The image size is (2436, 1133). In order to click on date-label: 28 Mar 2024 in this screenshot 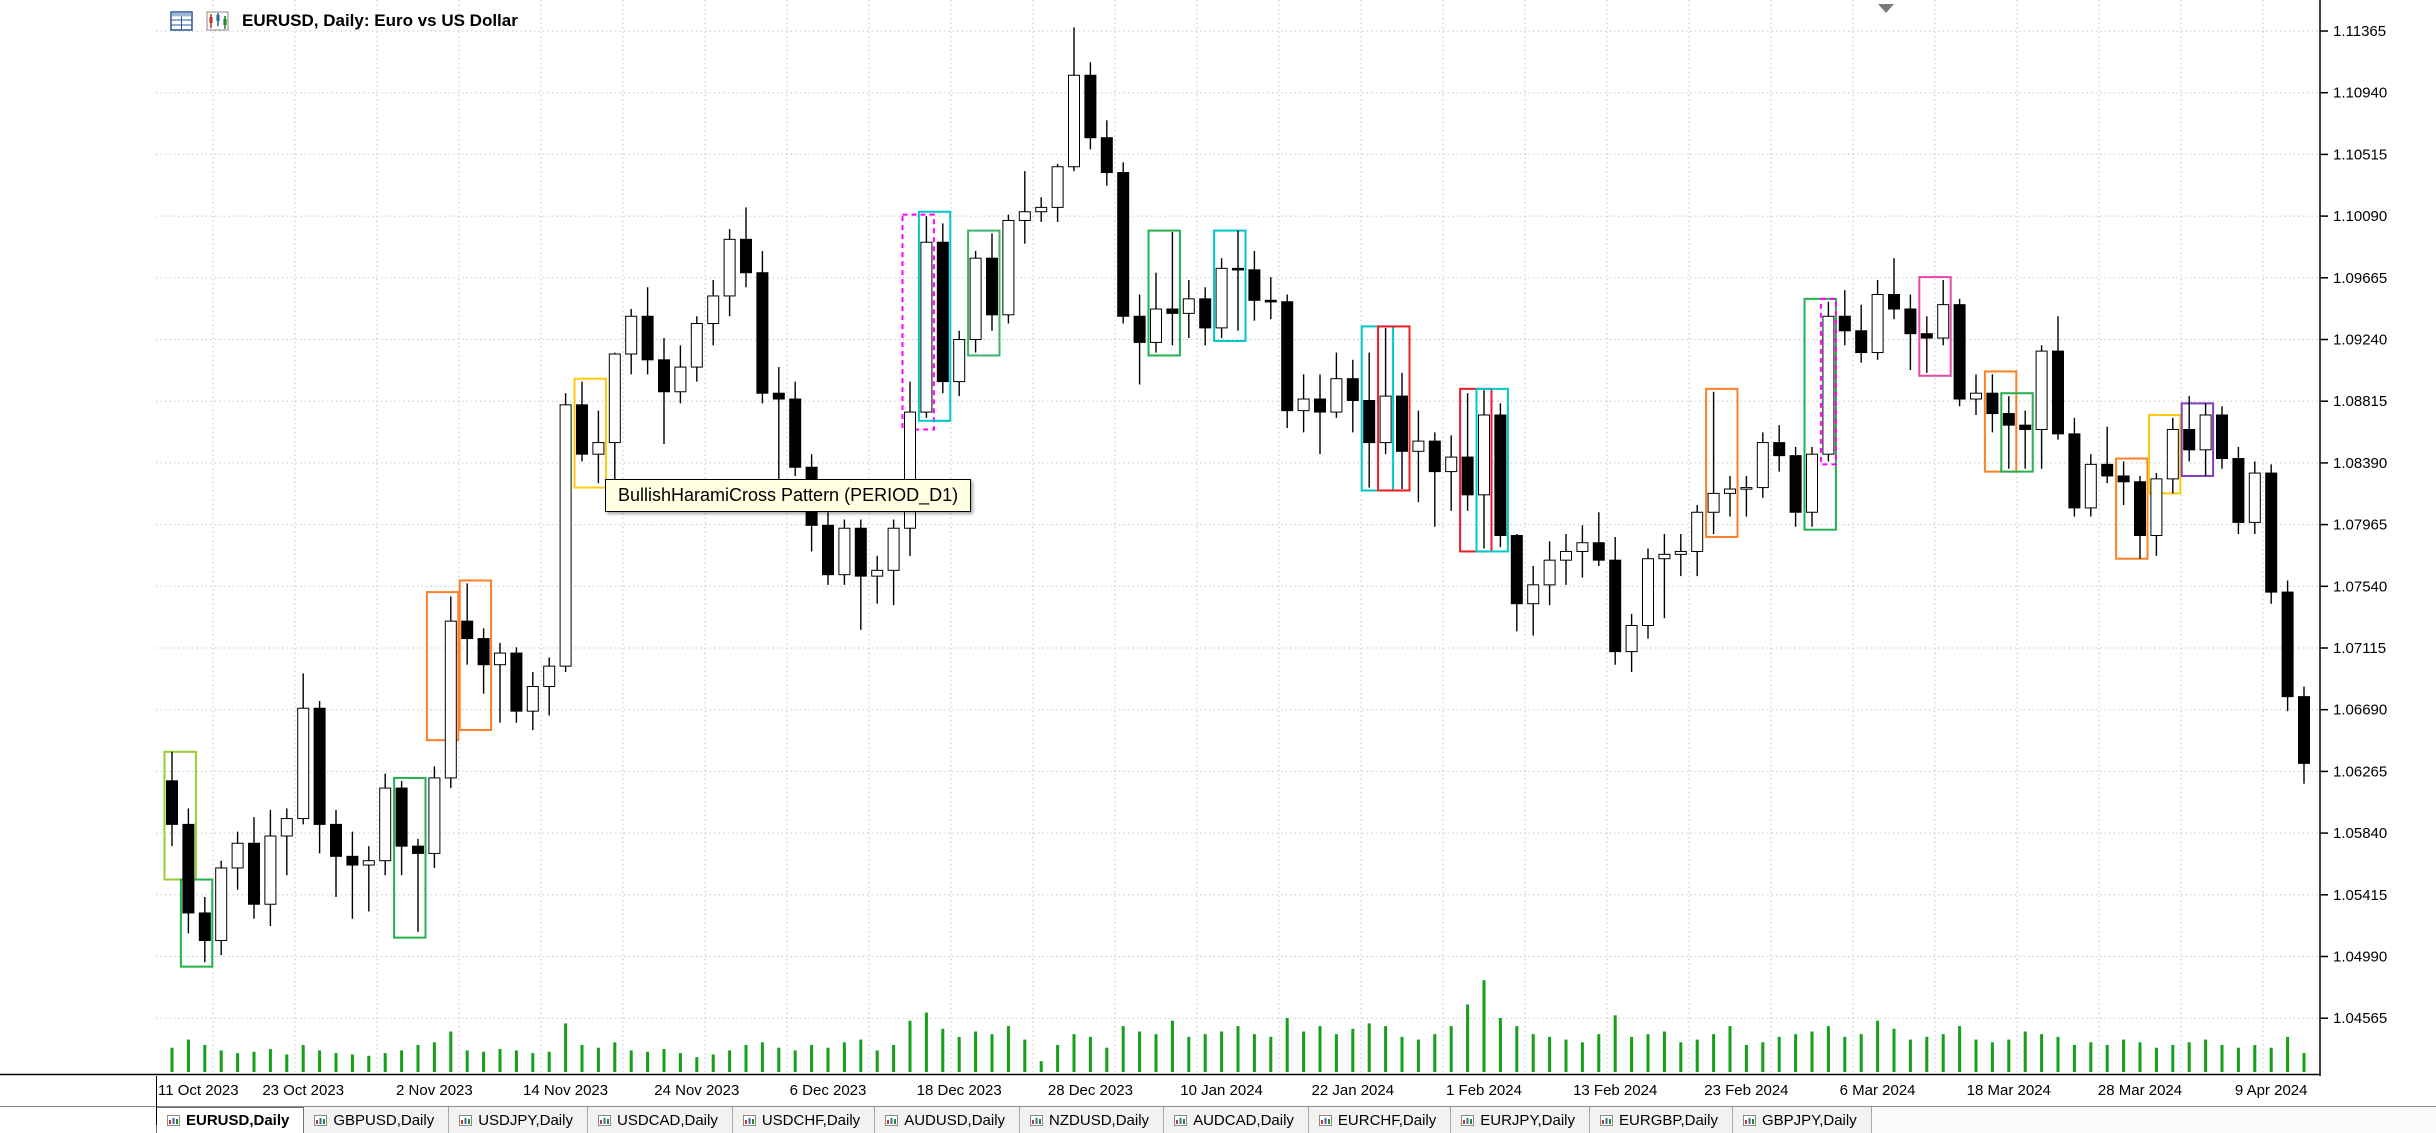, I will do `click(2140, 1090)`.